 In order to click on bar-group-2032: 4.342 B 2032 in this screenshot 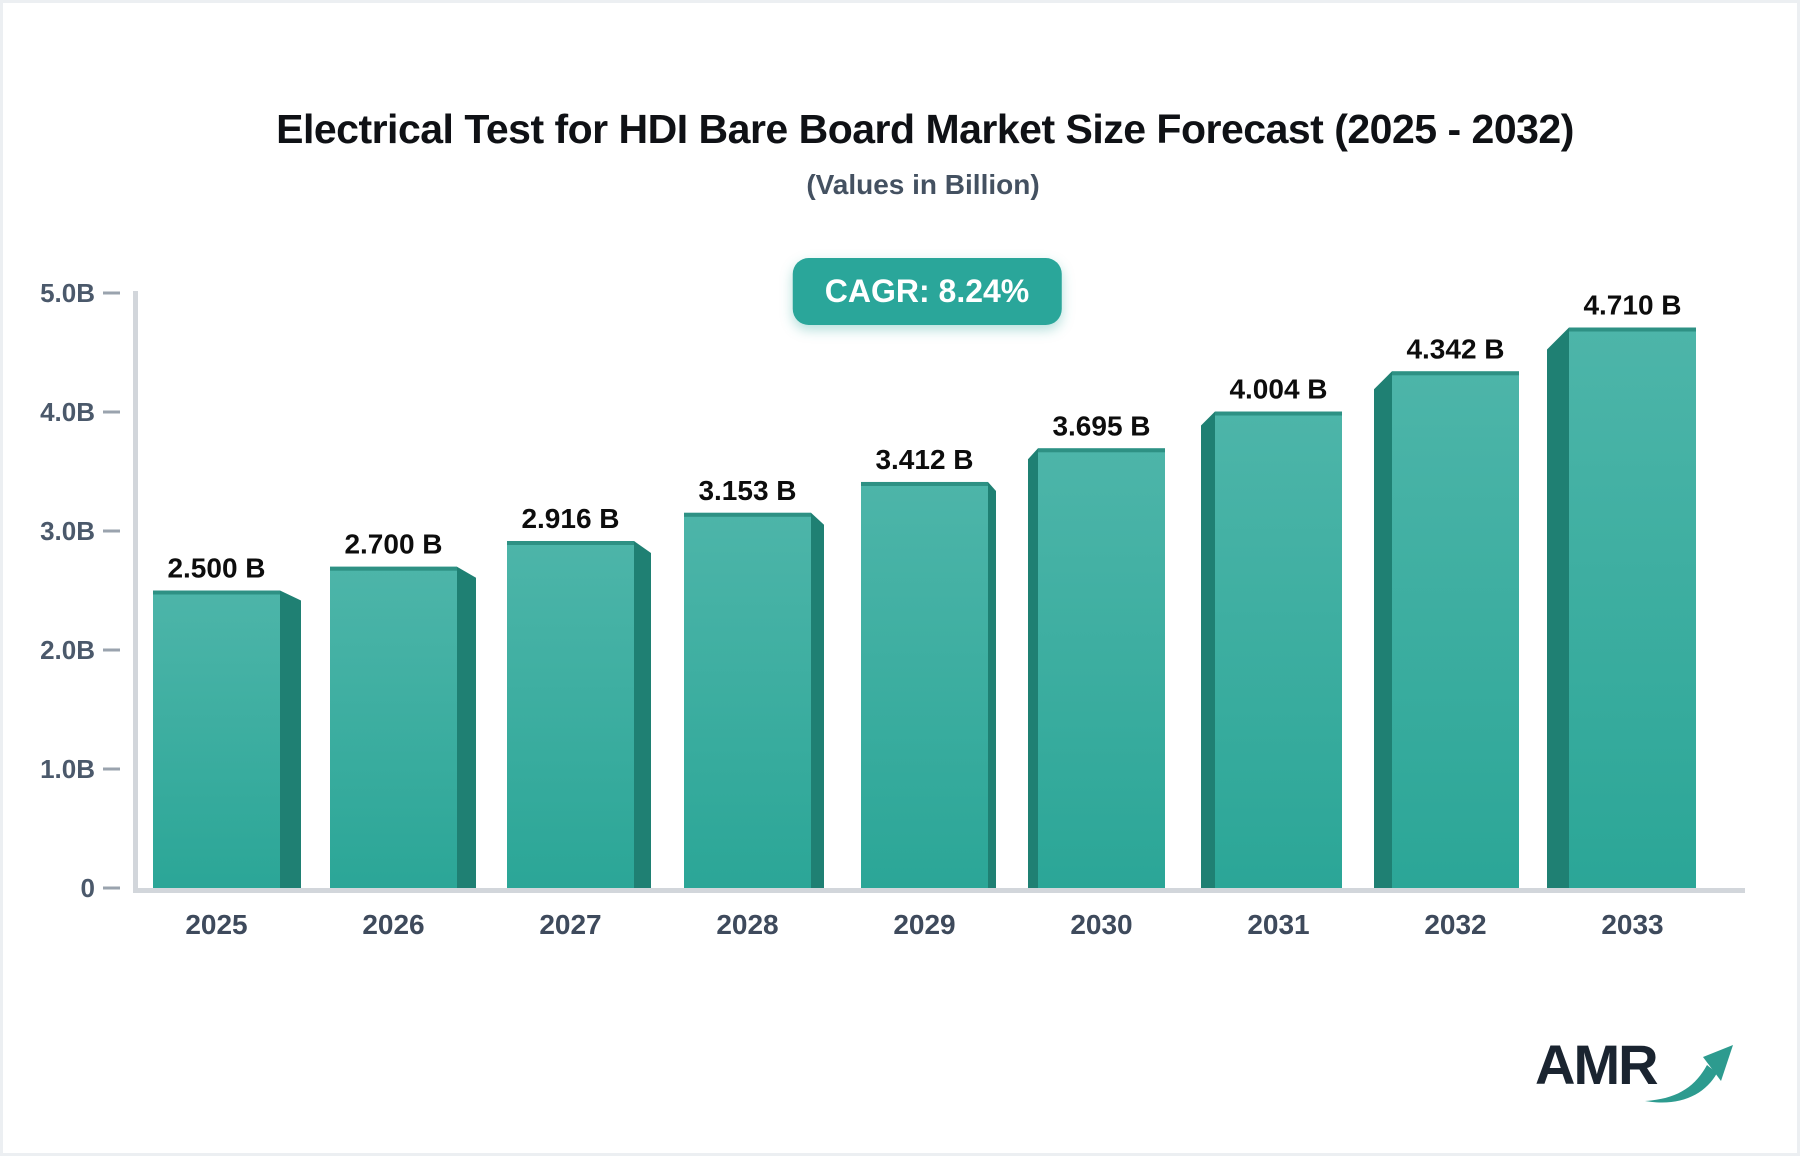, I will do `click(1446, 636)`.